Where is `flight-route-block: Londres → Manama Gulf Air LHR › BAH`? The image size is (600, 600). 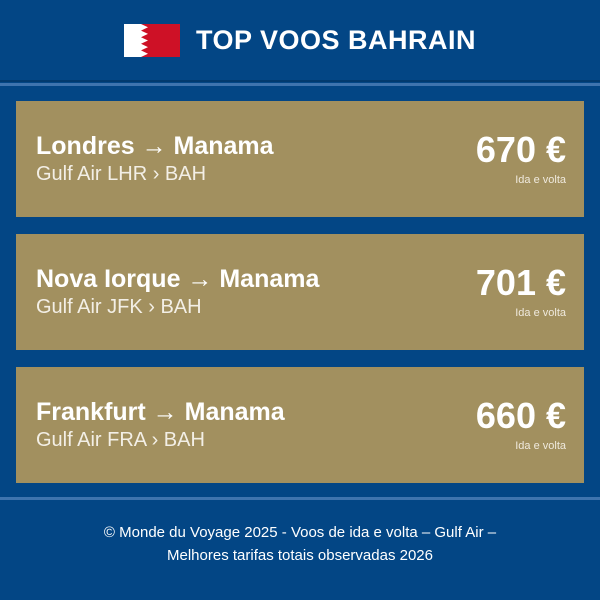 flight-route-block: Londres → Manama Gulf Air LHR › BAH is located at coordinates (155, 159).